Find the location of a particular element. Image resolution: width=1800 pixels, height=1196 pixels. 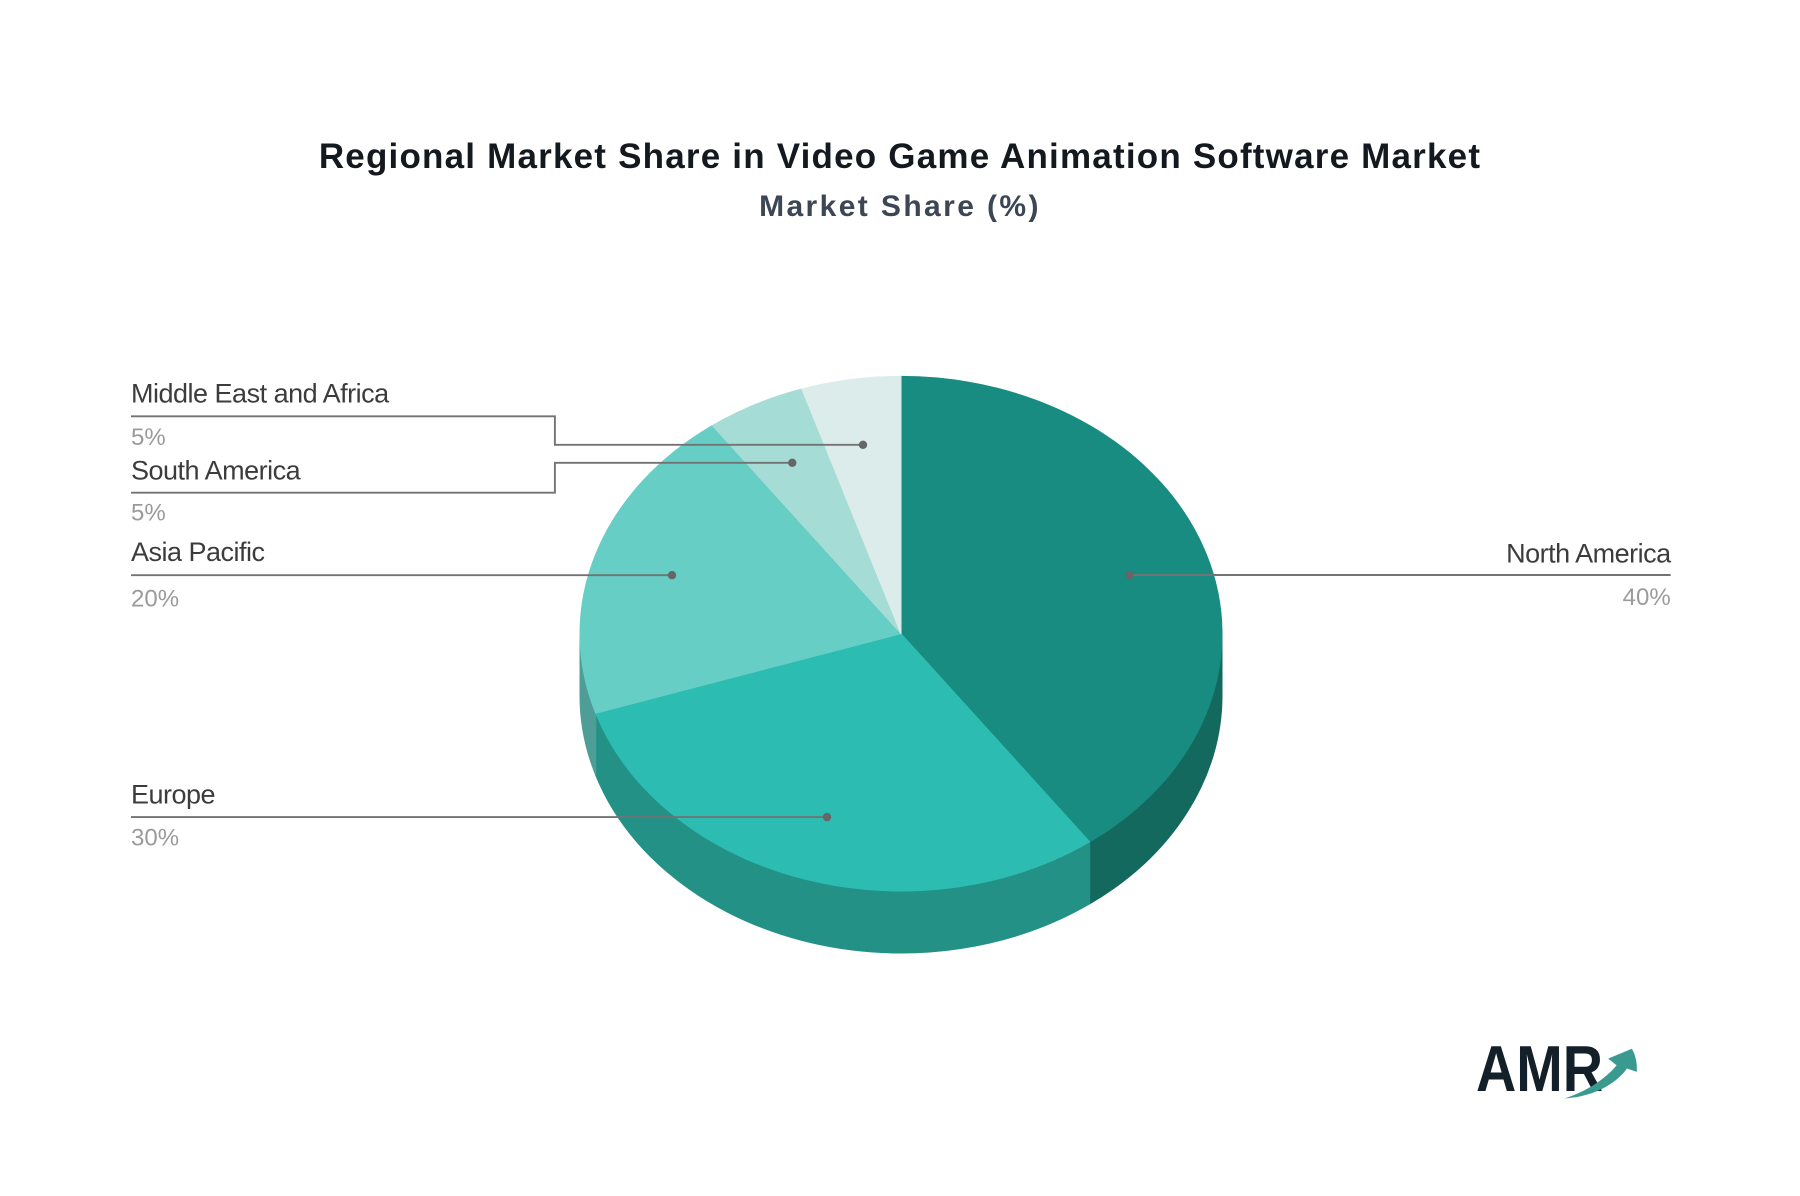

svg-text: Middle East and Africa is located at coordinates (260, 393).